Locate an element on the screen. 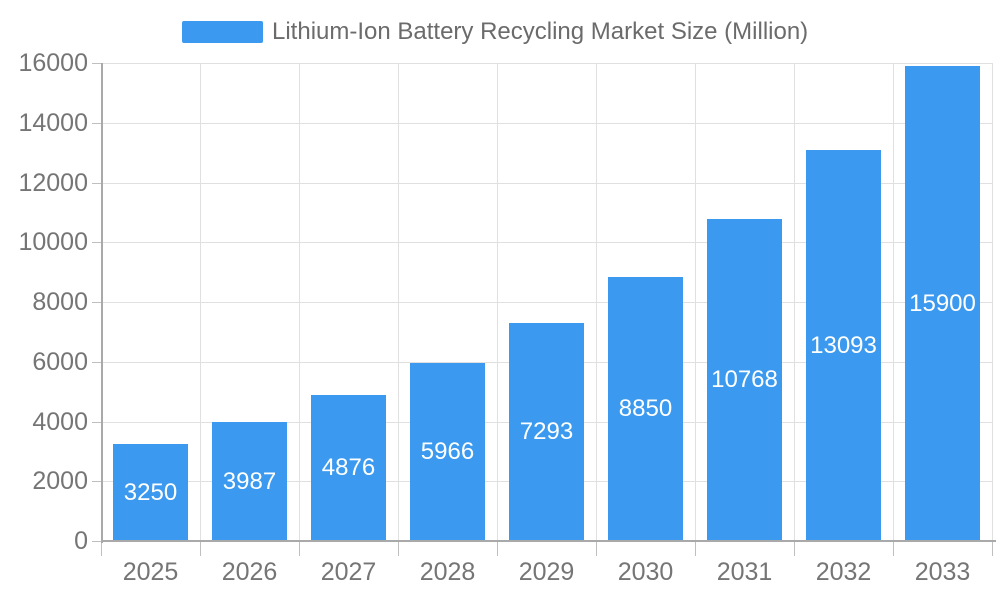 Image resolution: width=1000 pixels, height=600 pixels. y-axis-label: 16000 is located at coordinates (53, 63).